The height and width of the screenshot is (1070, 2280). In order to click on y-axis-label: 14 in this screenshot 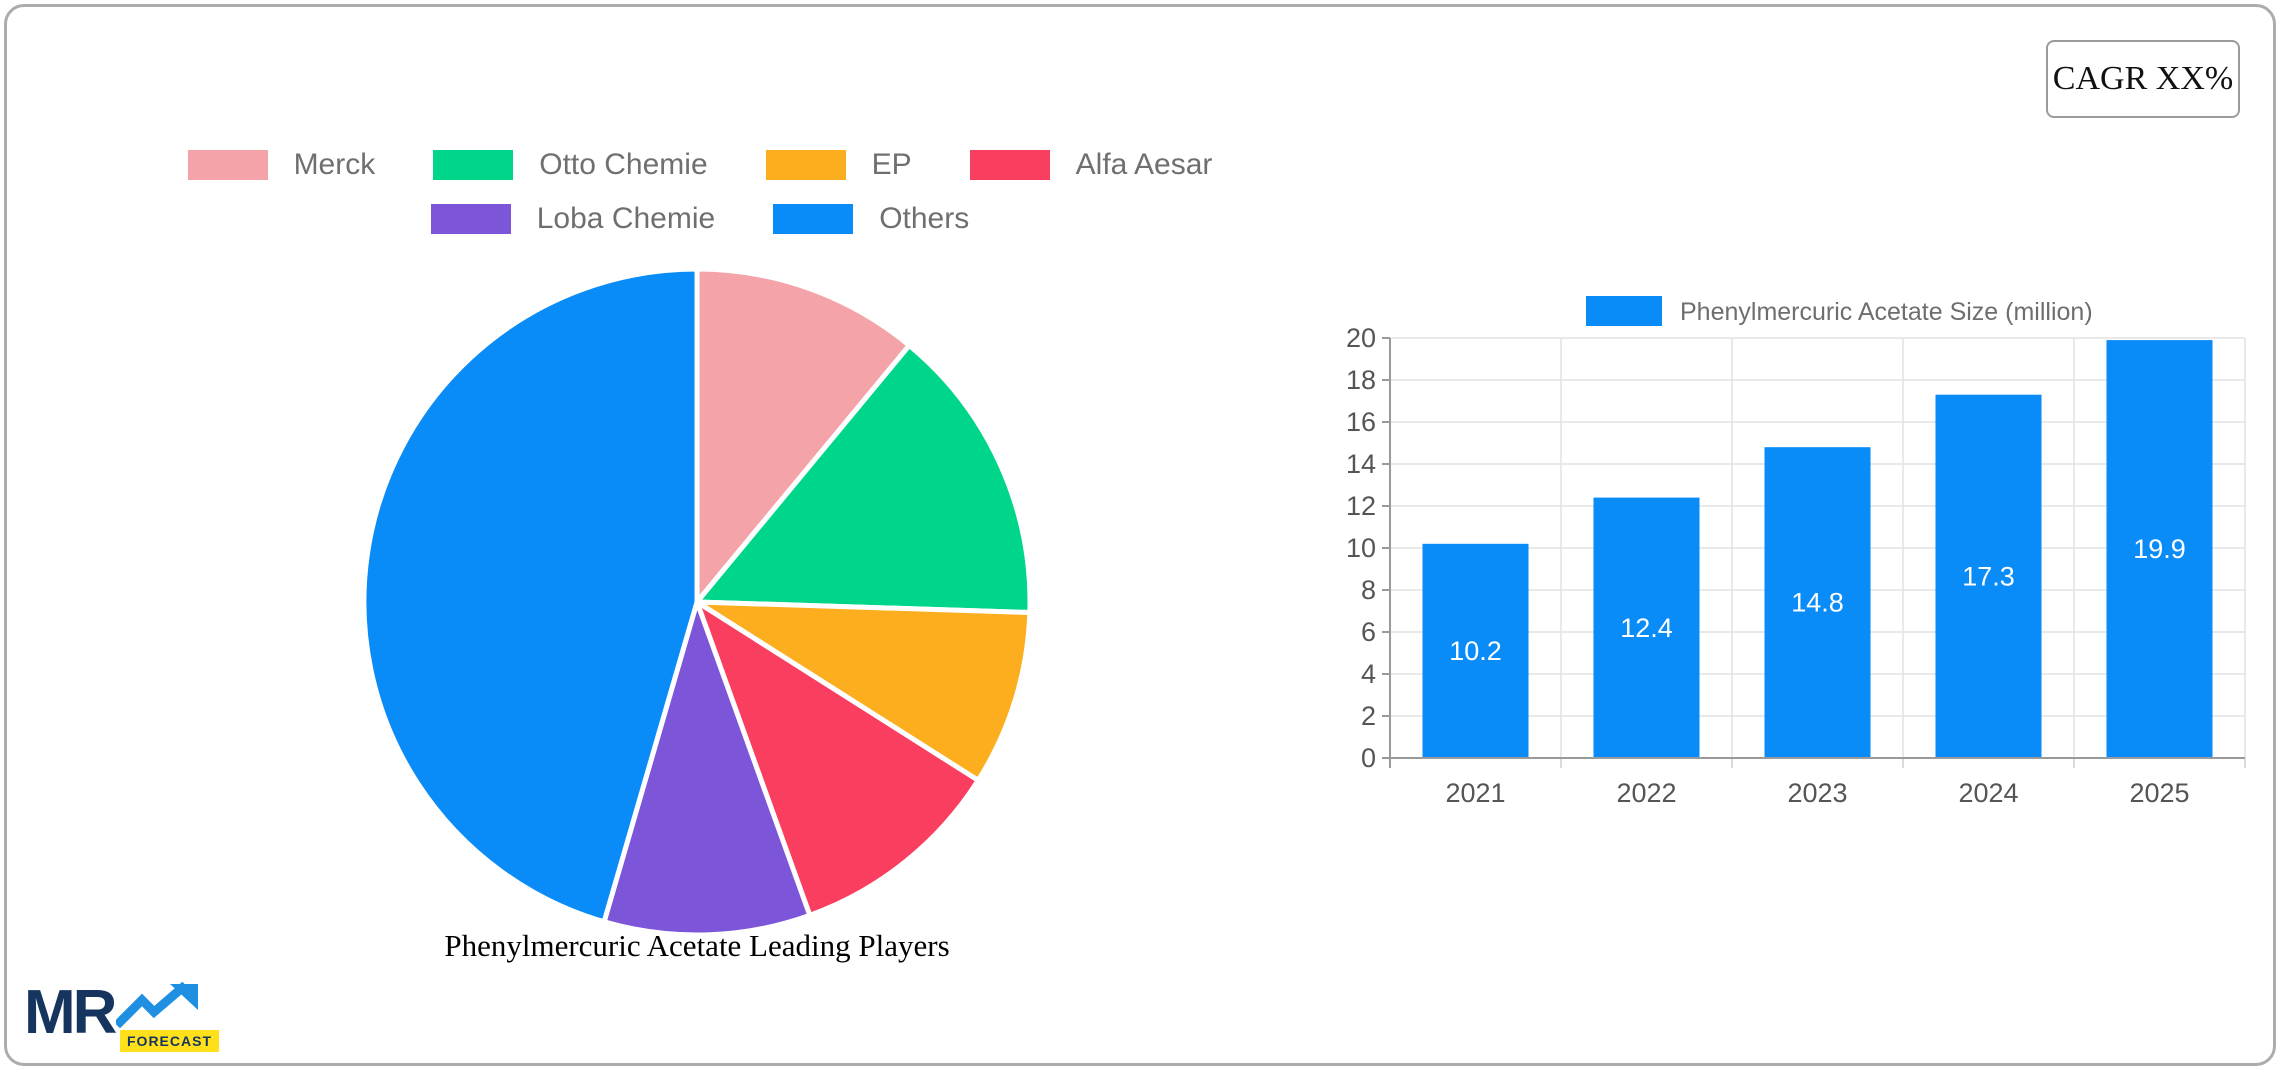, I will do `click(1361, 464)`.